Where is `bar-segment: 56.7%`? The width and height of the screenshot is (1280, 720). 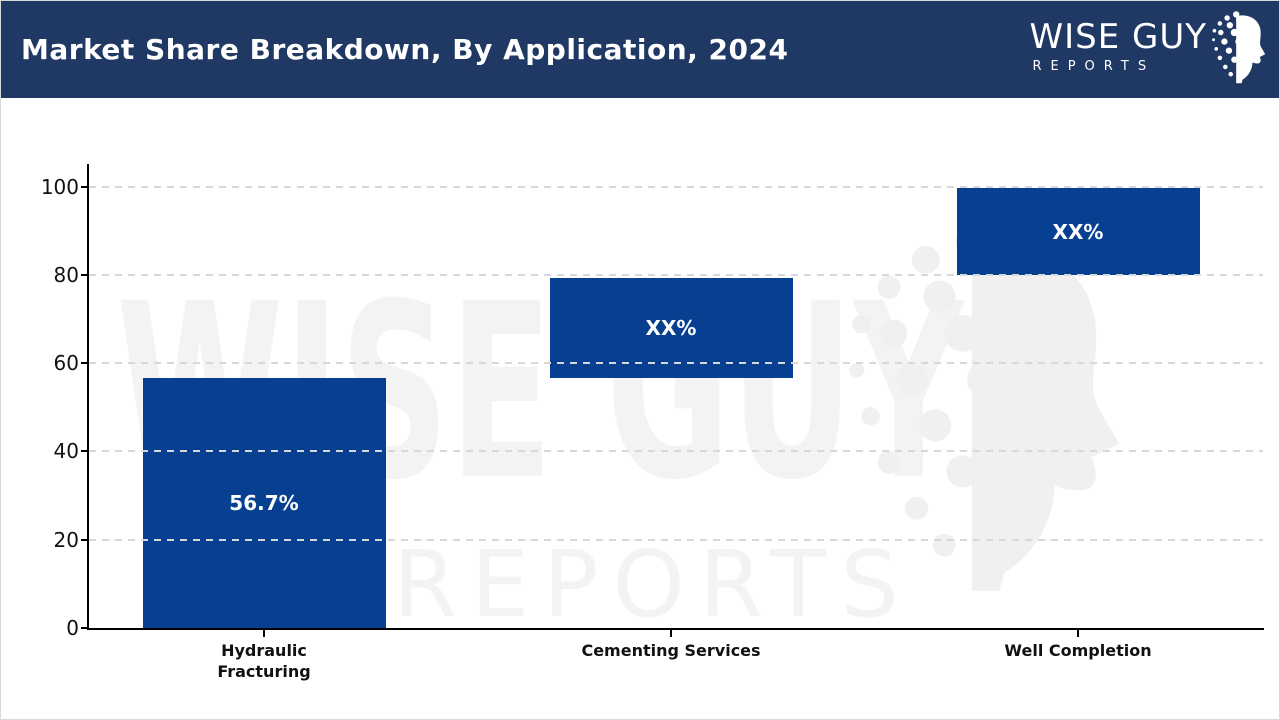
bar-segment: 56.7% is located at coordinates (264, 502).